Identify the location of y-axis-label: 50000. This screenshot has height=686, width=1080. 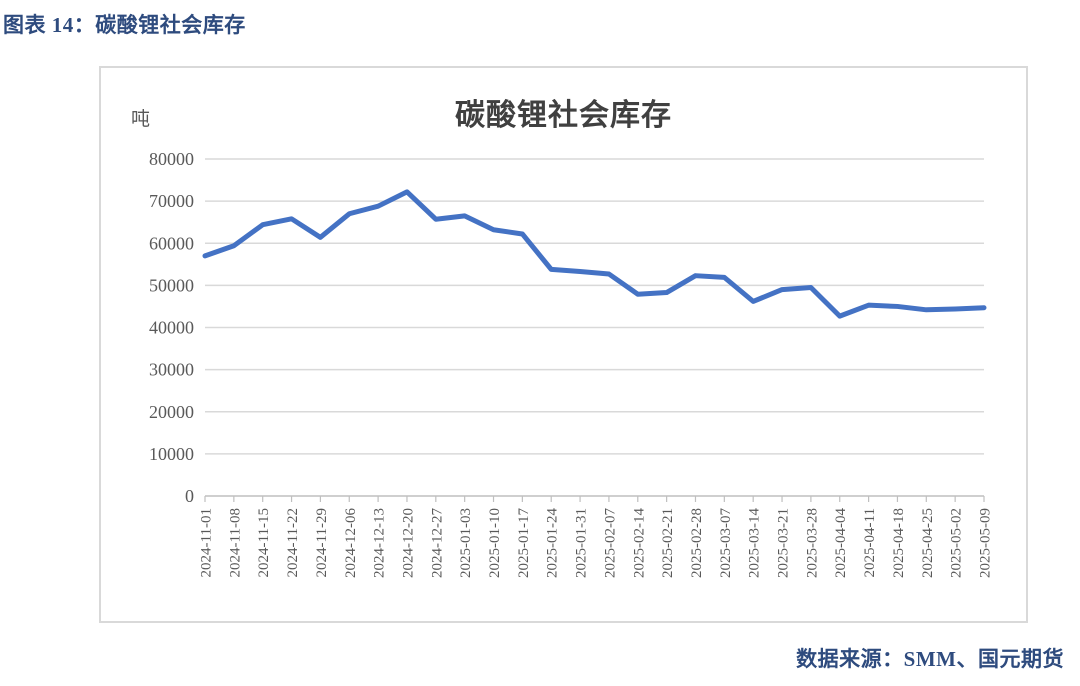
(171, 285).